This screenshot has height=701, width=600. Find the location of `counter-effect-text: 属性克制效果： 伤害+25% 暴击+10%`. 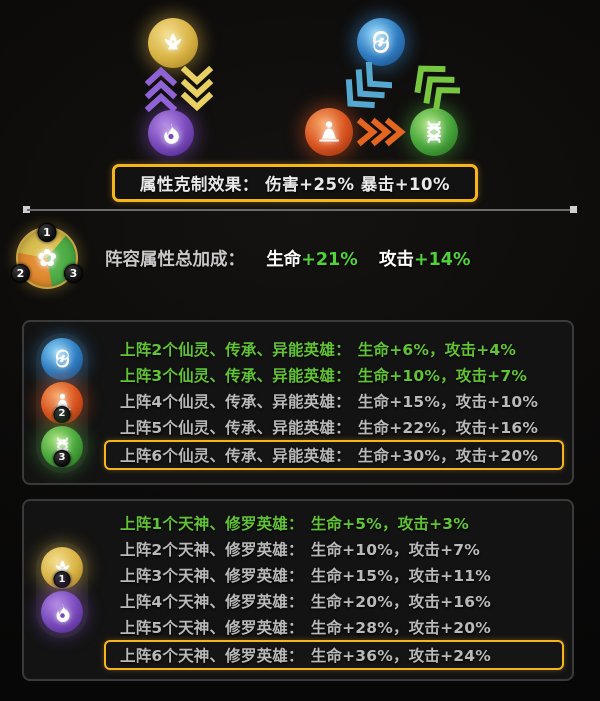

counter-effect-text: 属性克制效果： 伤害+25% 暴击+10% is located at coordinates (295, 184).